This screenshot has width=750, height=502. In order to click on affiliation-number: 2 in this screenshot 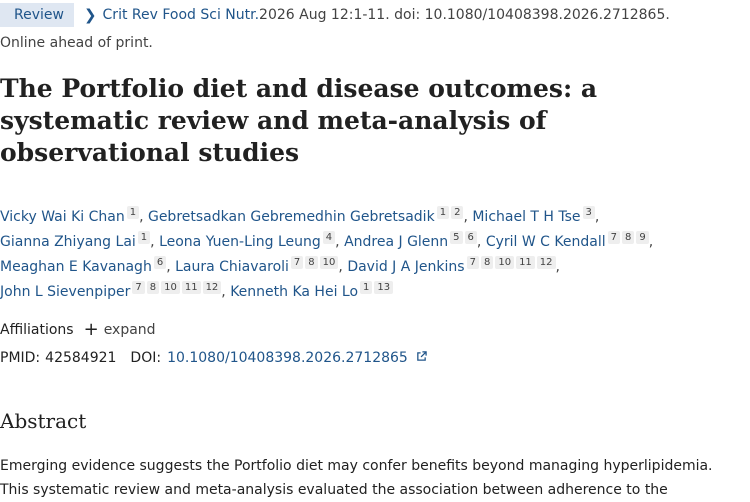, I will do `click(457, 213)`.